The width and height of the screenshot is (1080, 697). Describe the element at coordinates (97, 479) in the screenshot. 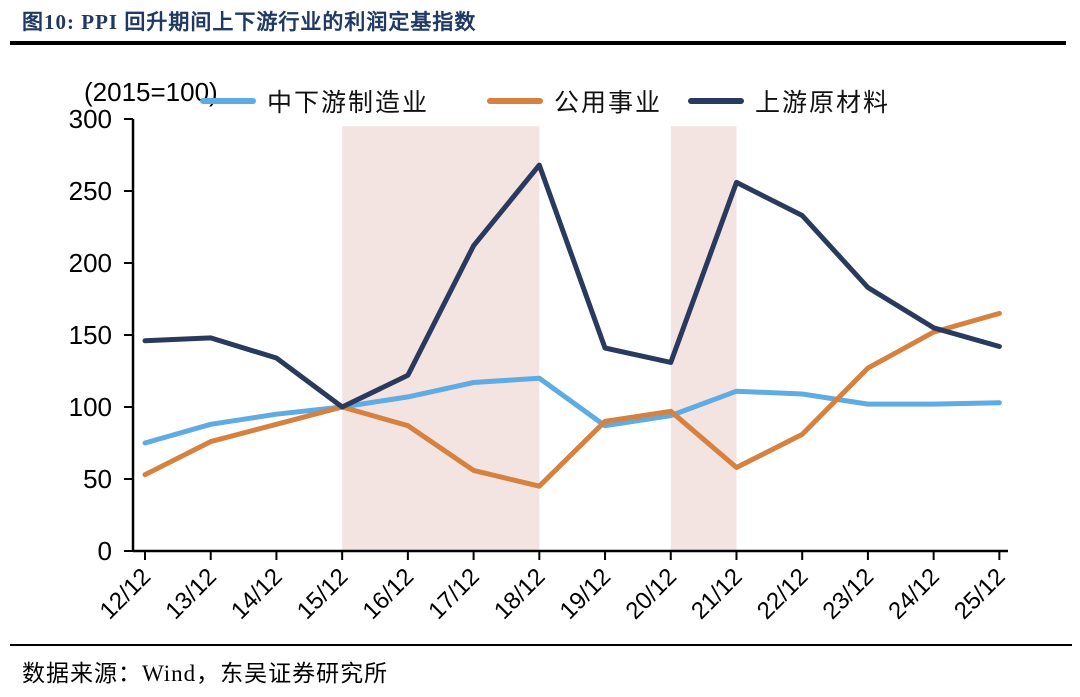

I see `y-axis-tick-label: 50` at that location.